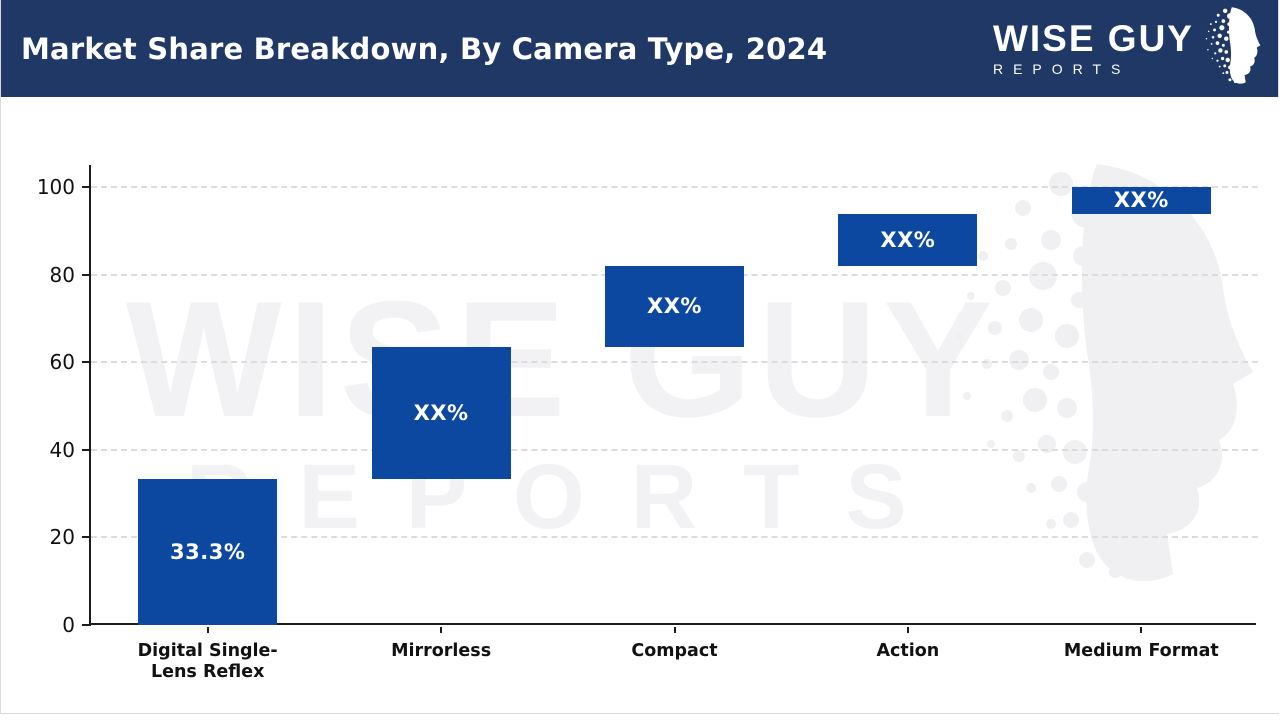  I want to click on wise-guy-head-icon, so click(1227, 49).